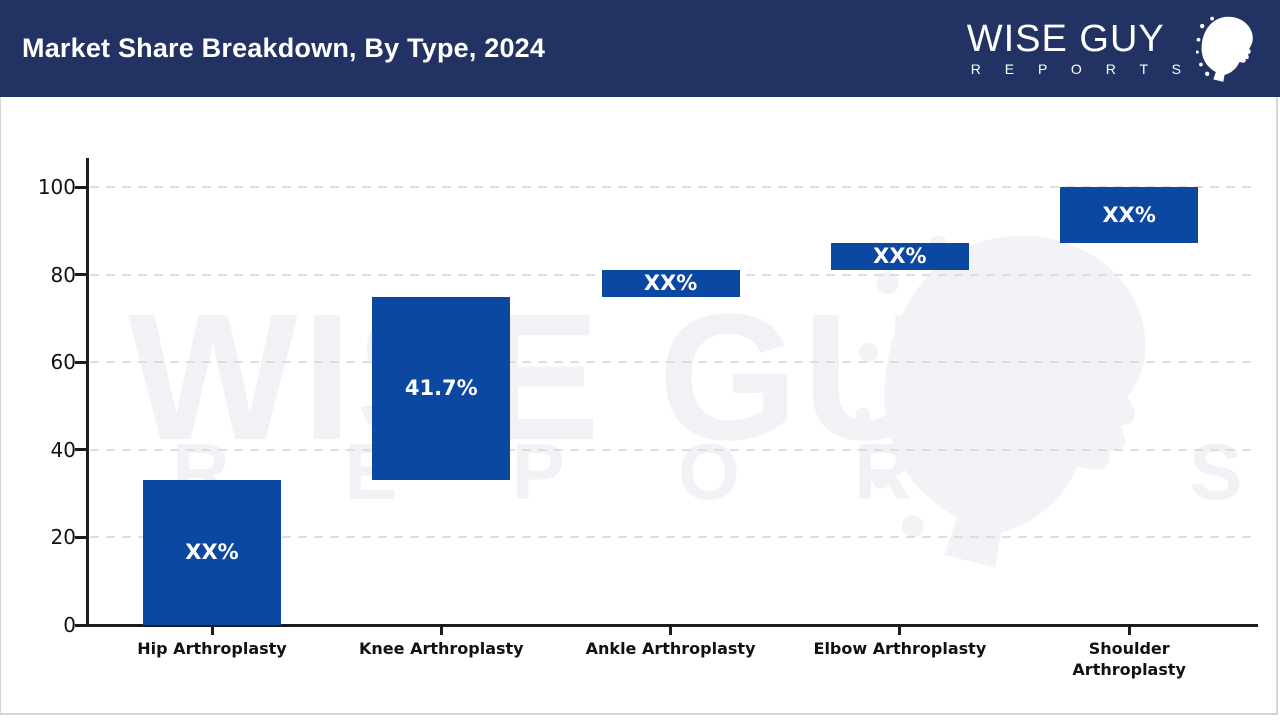 This screenshot has height=720, width=1280. I want to click on bar-value-label: 41.7%, so click(441, 388).